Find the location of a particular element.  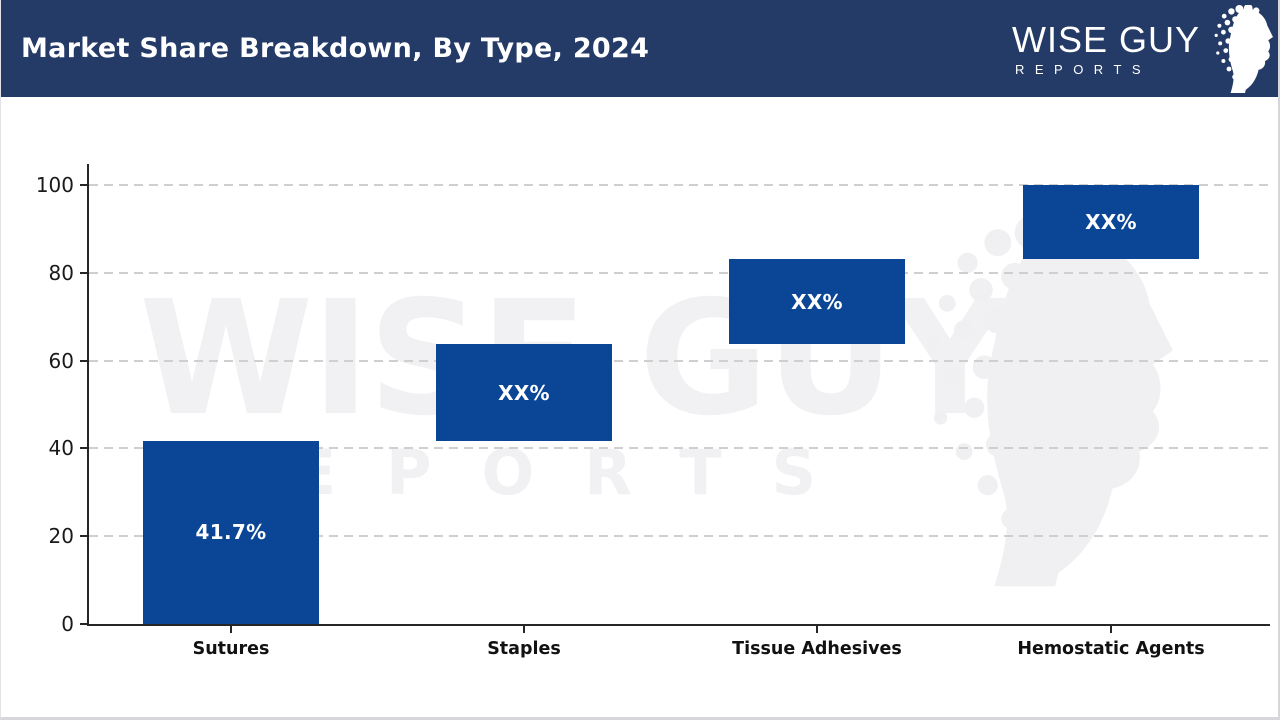

x-category-label-staples: Staples is located at coordinates (524, 649).